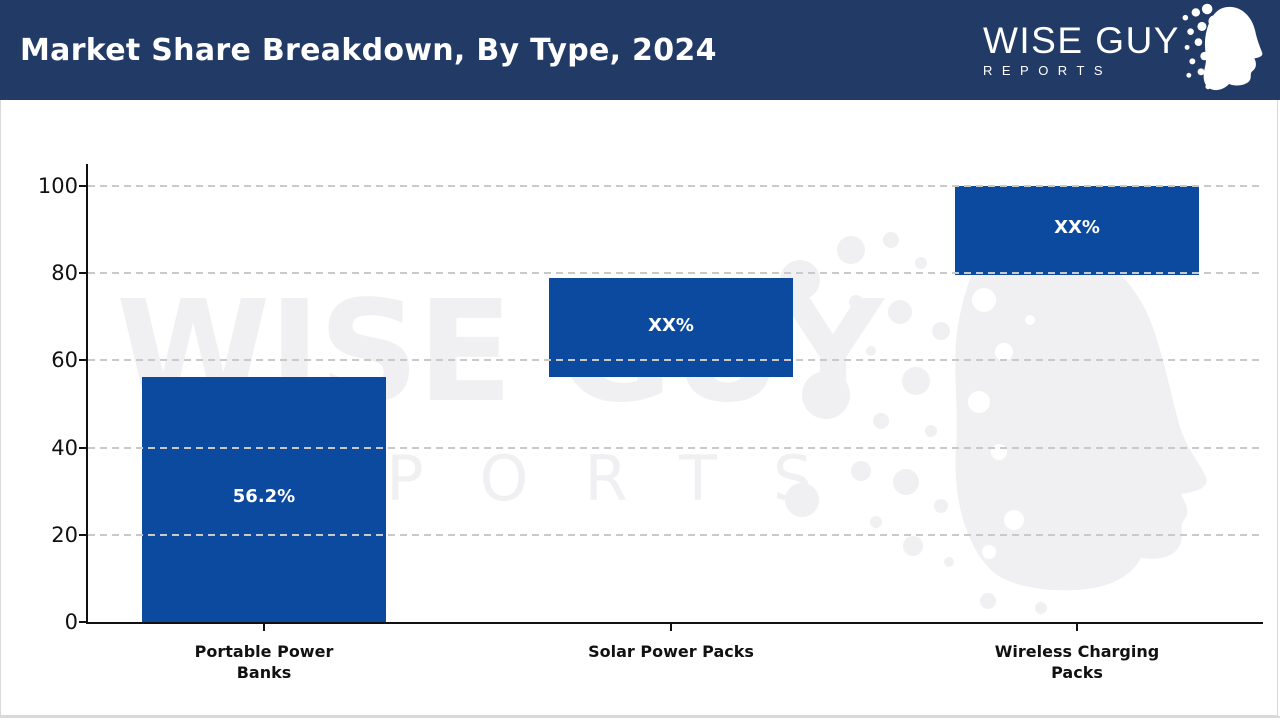 This screenshot has width=1280, height=720. Describe the element at coordinates (1077, 662) in the screenshot. I see `x-category-label: Wireless Charging Packs` at that location.